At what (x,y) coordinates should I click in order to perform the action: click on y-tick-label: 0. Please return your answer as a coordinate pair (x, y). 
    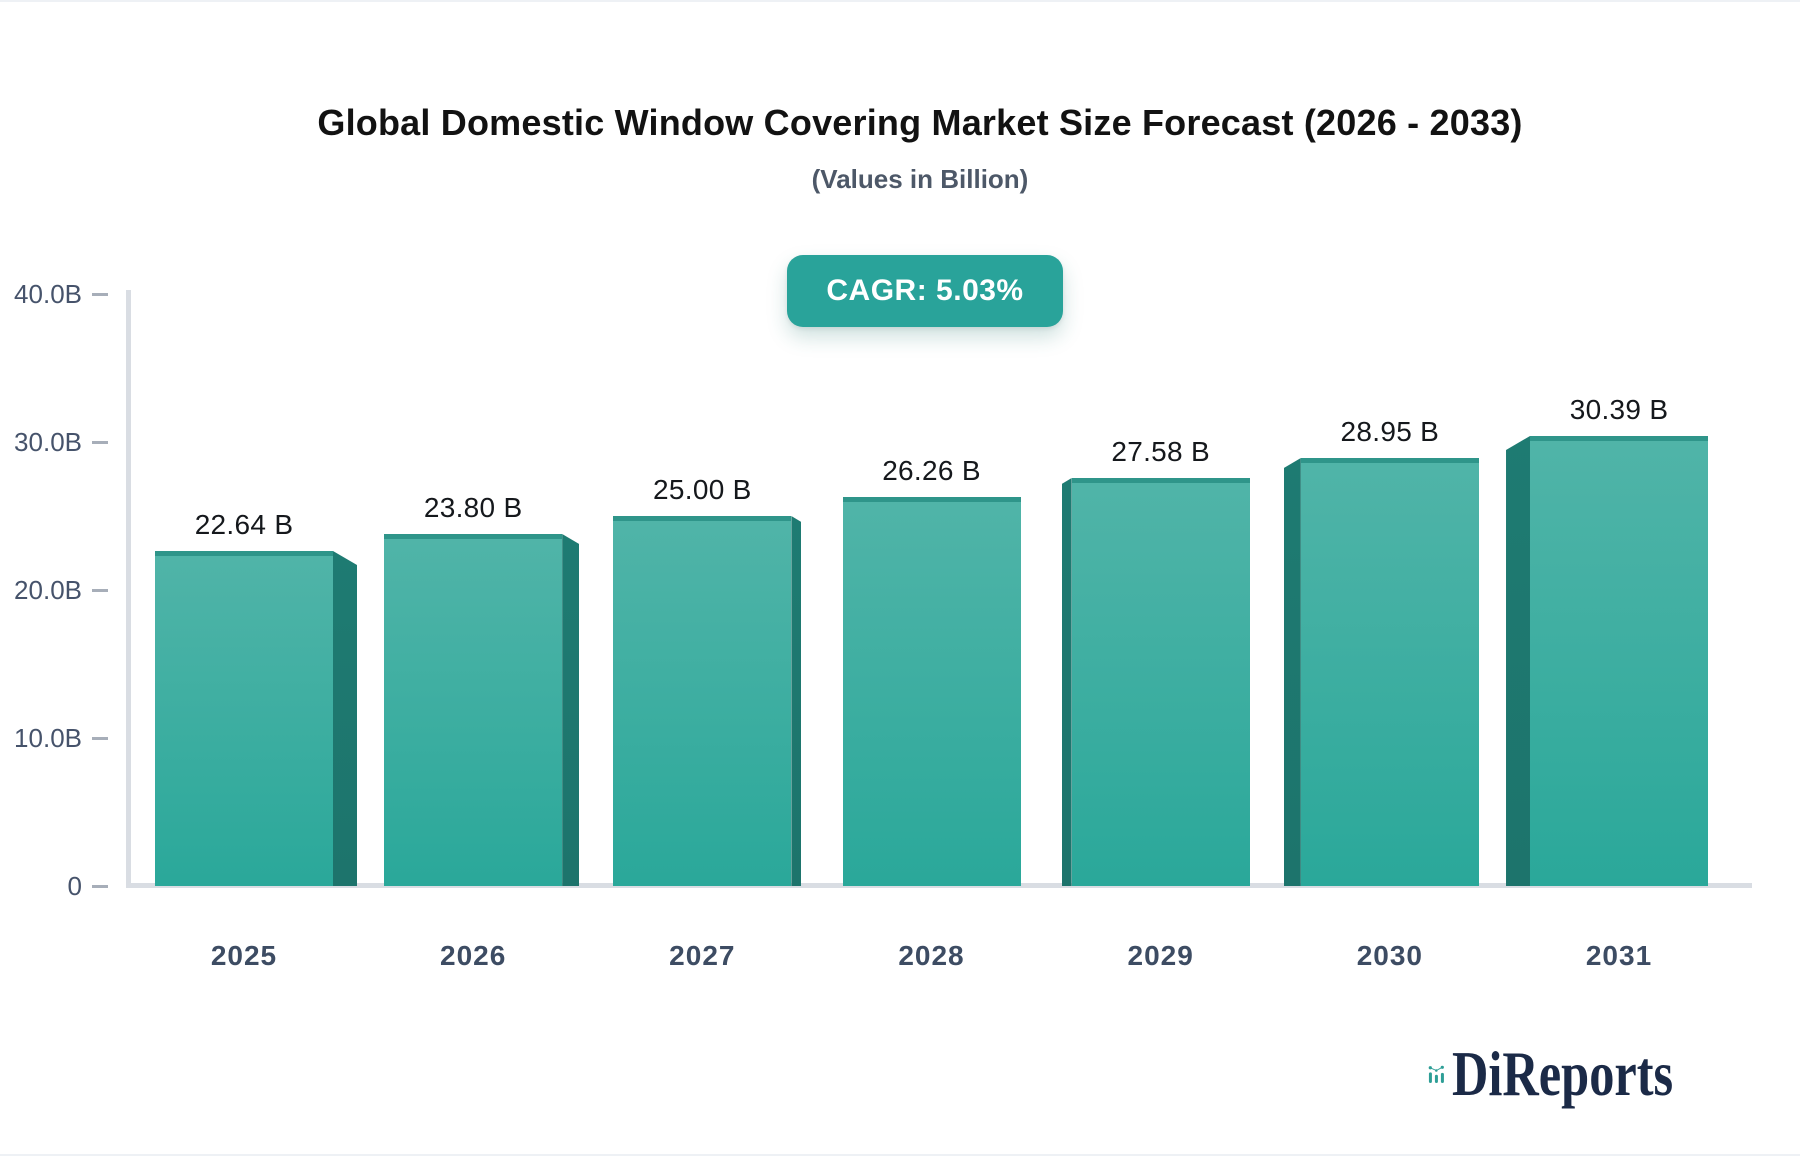
    Looking at the image, I should click on (74, 886).